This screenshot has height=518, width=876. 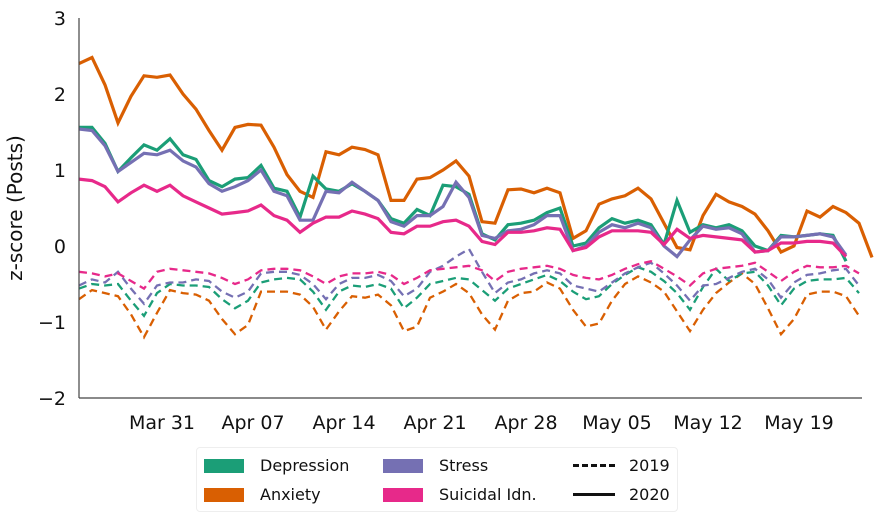 I want to click on x-tick-label: Apr 21, so click(x=434, y=423).